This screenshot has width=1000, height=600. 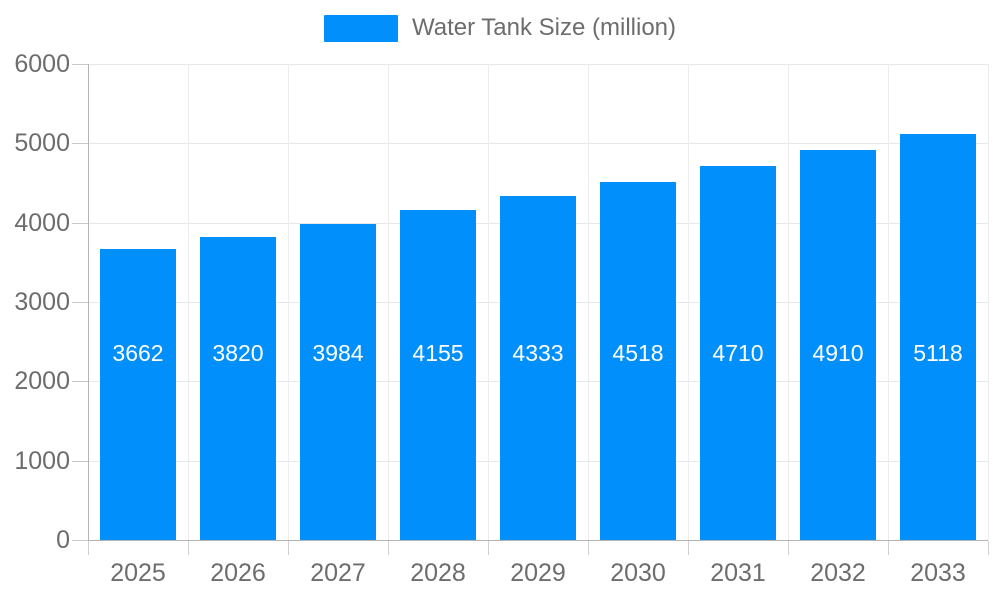 What do you see at coordinates (42, 302) in the screenshot?
I see `y-axis-tick-label: 3000` at bounding box center [42, 302].